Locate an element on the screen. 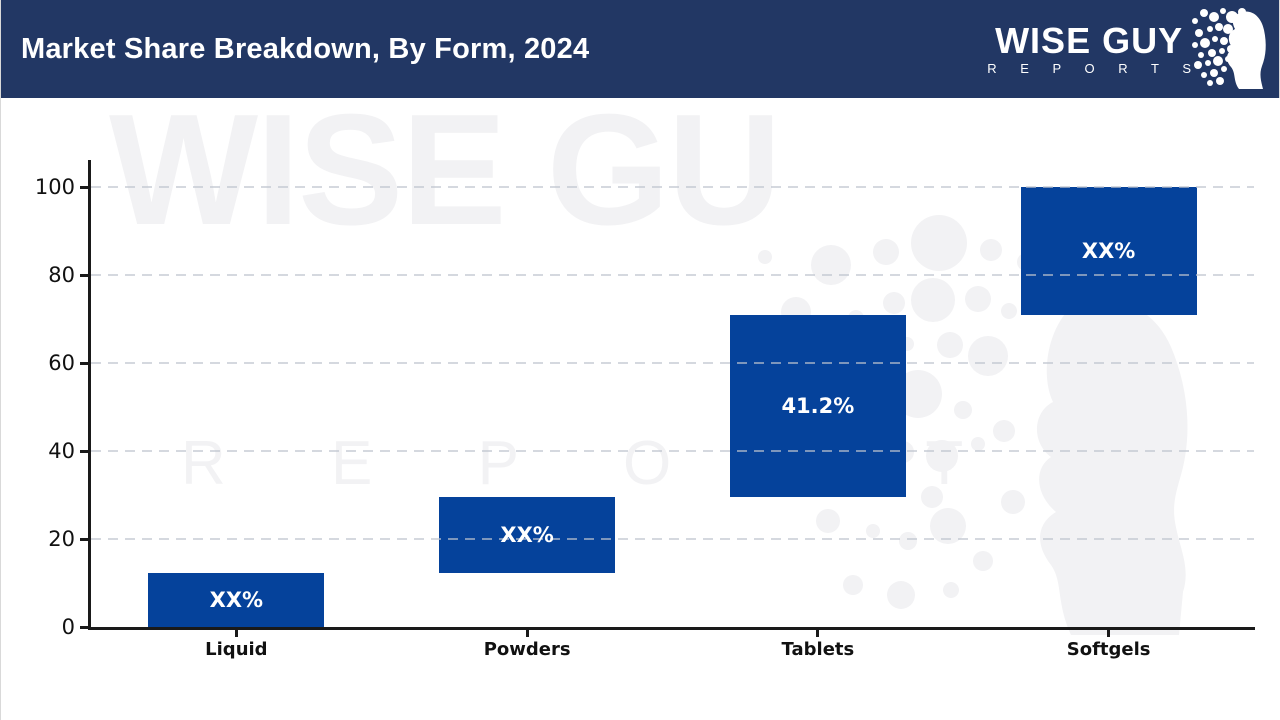  bar-softgels is located at coordinates (1108, 251).